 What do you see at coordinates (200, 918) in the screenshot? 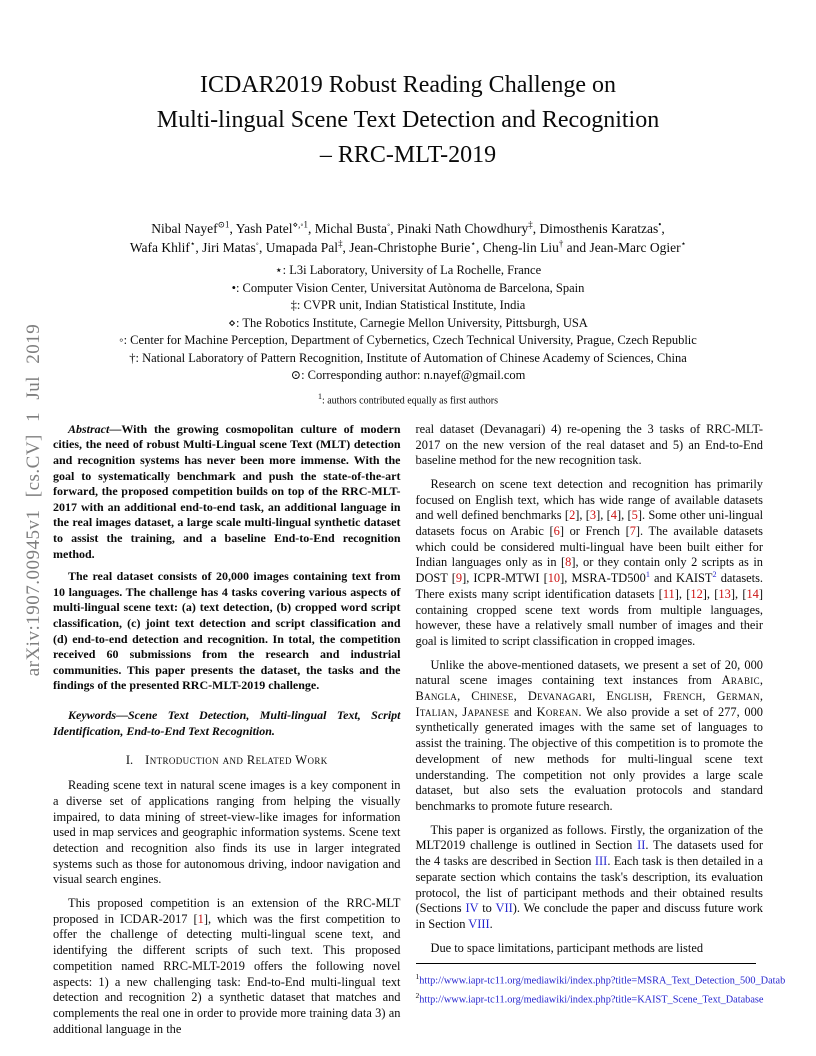
I see `citation-link: 1` at bounding box center [200, 918].